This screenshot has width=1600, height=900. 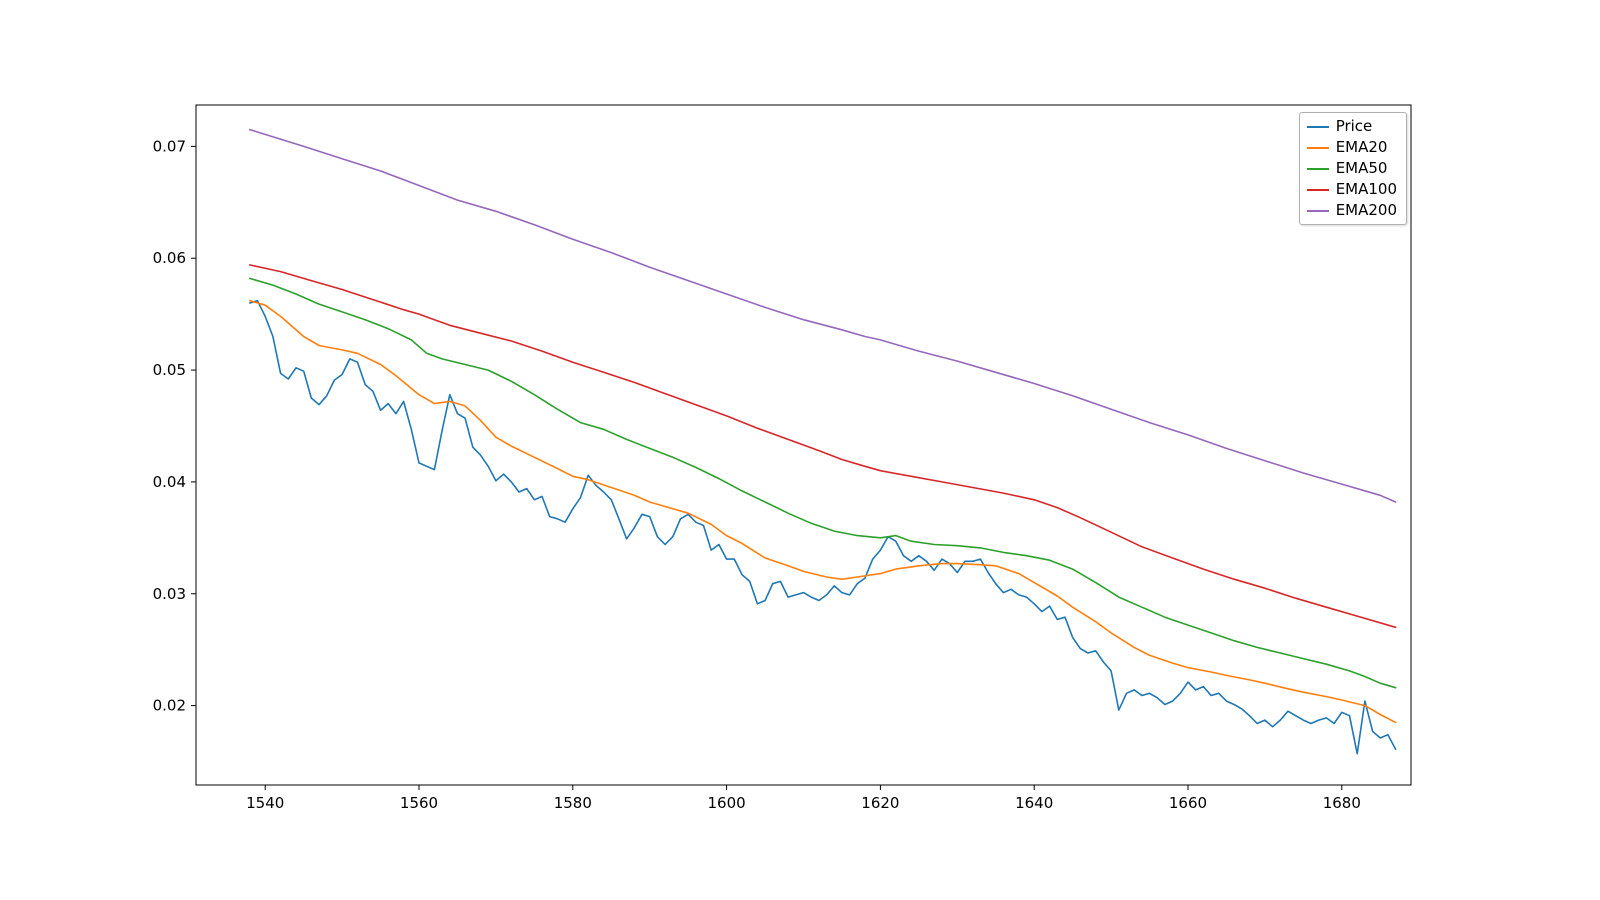 I want to click on x-tick-label: 1580, so click(x=573, y=803).